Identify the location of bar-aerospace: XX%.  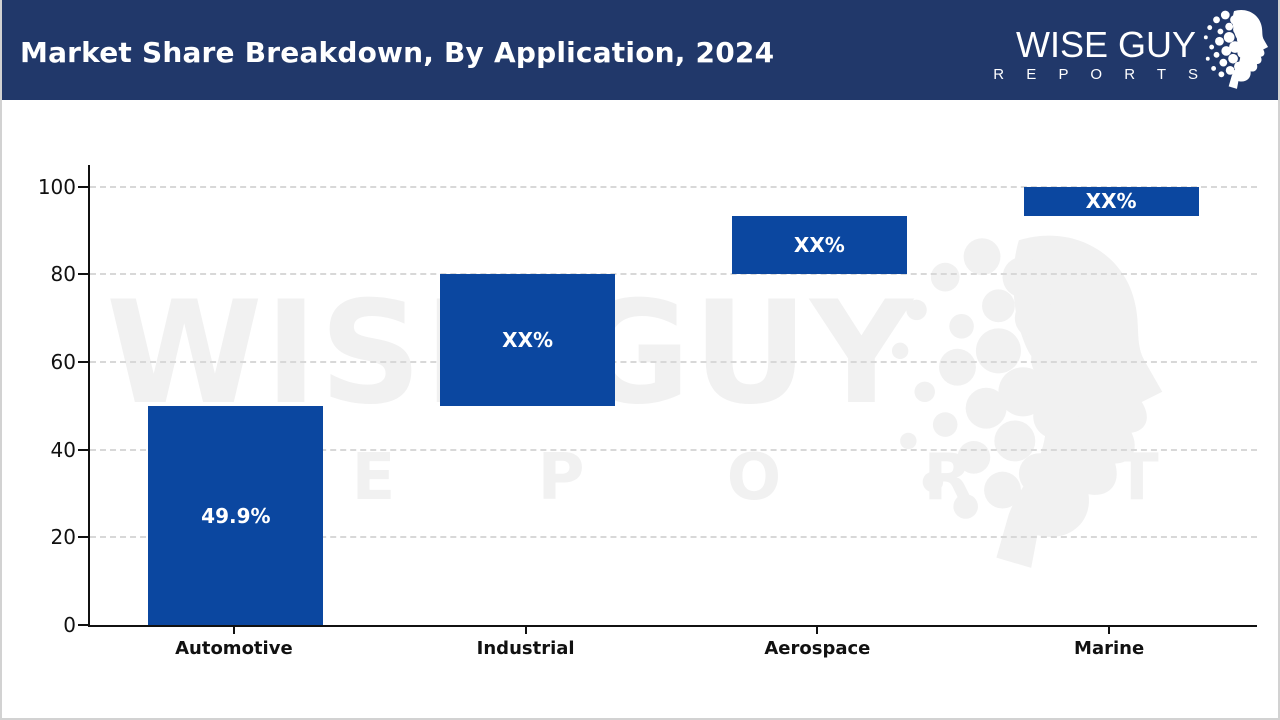
(819, 245).